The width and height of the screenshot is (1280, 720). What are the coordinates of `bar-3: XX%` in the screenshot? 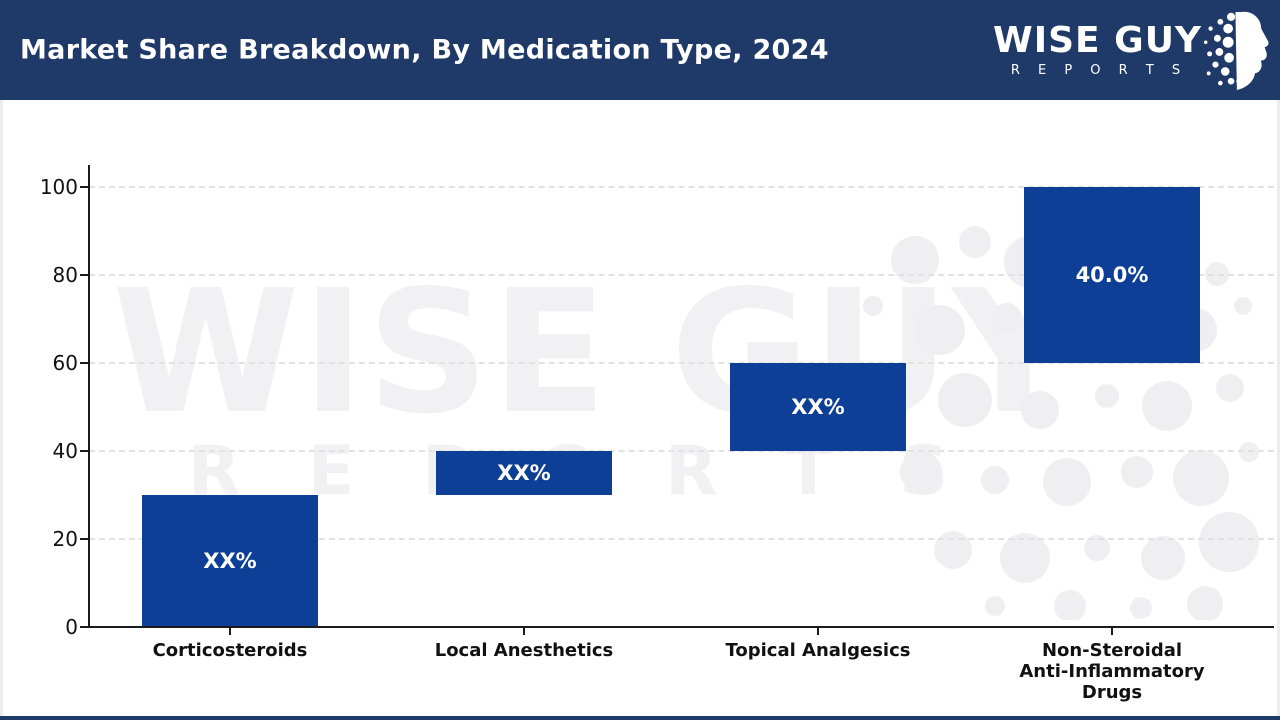 It's located at (818, 407).